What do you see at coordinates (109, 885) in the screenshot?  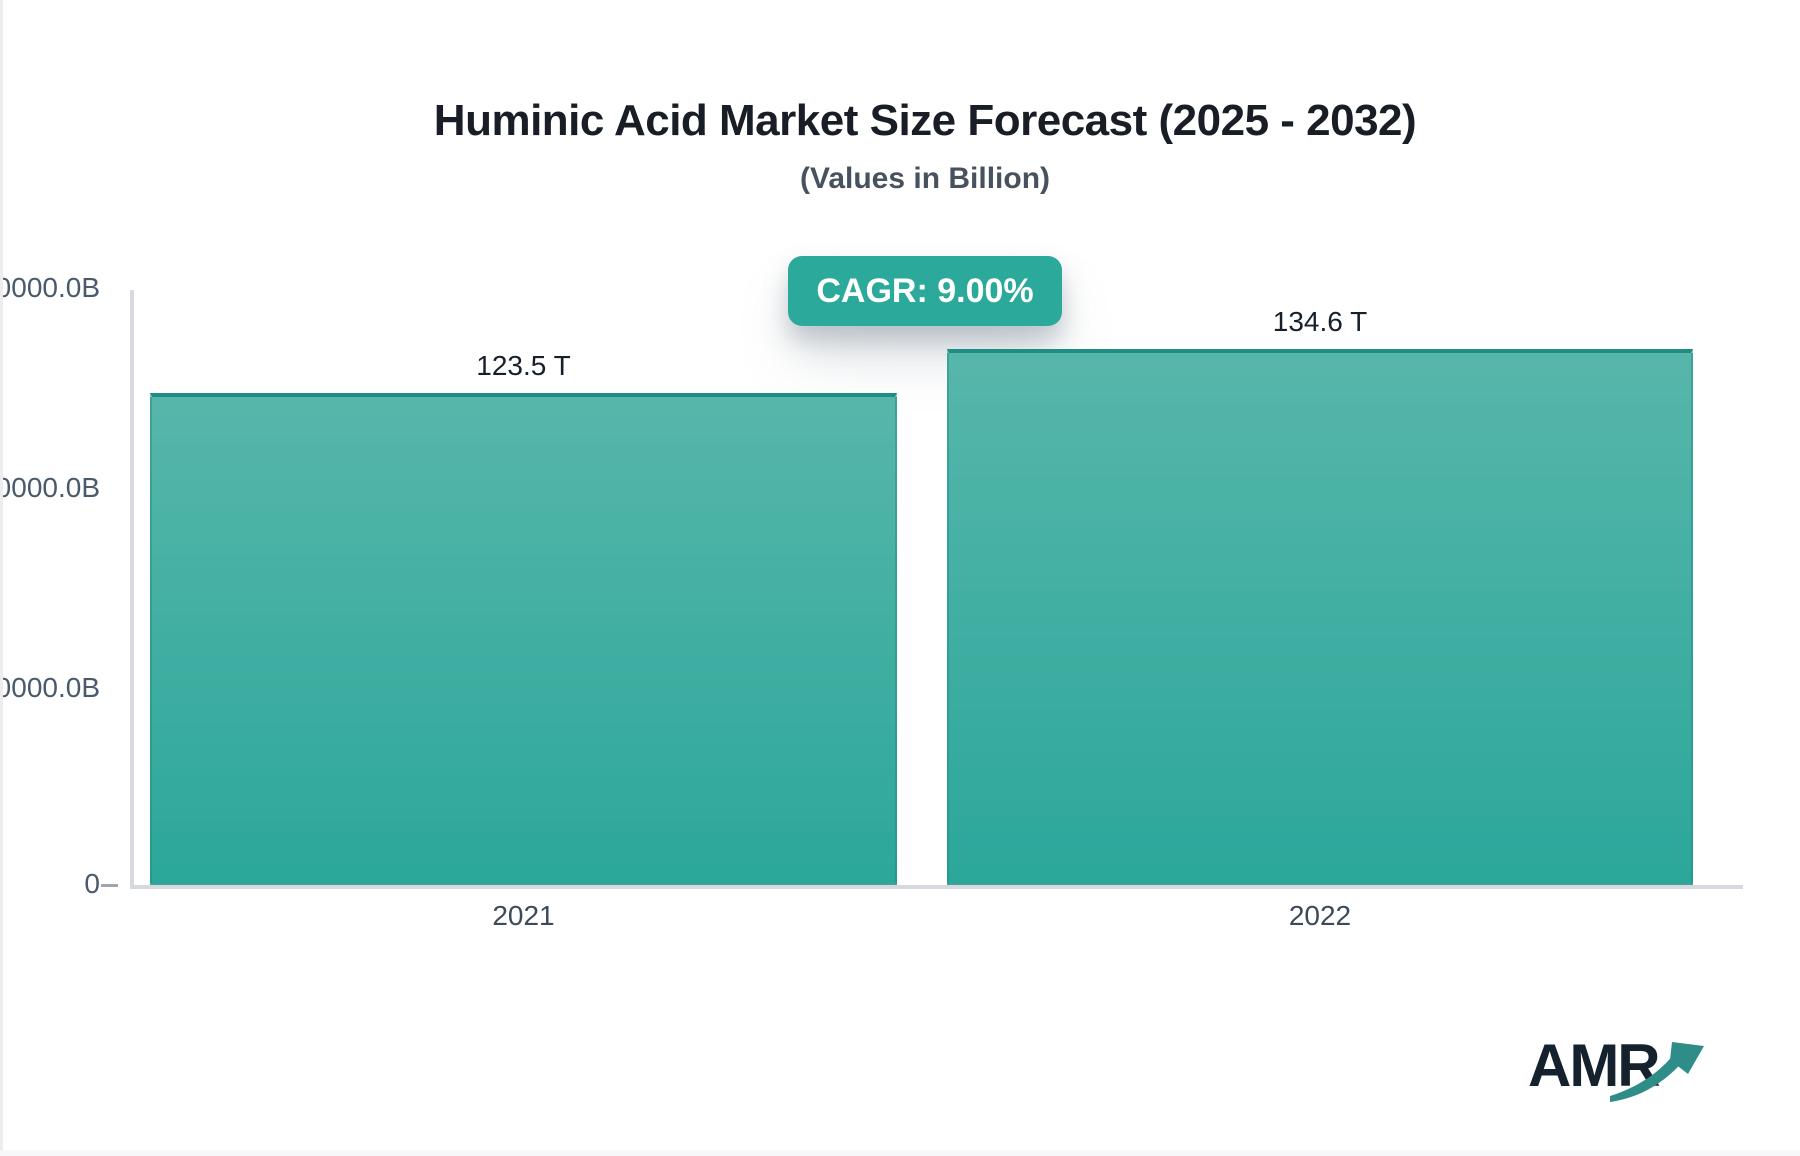 I see `y-axis-zero-tick-mark` at bounding box center [109, 885].